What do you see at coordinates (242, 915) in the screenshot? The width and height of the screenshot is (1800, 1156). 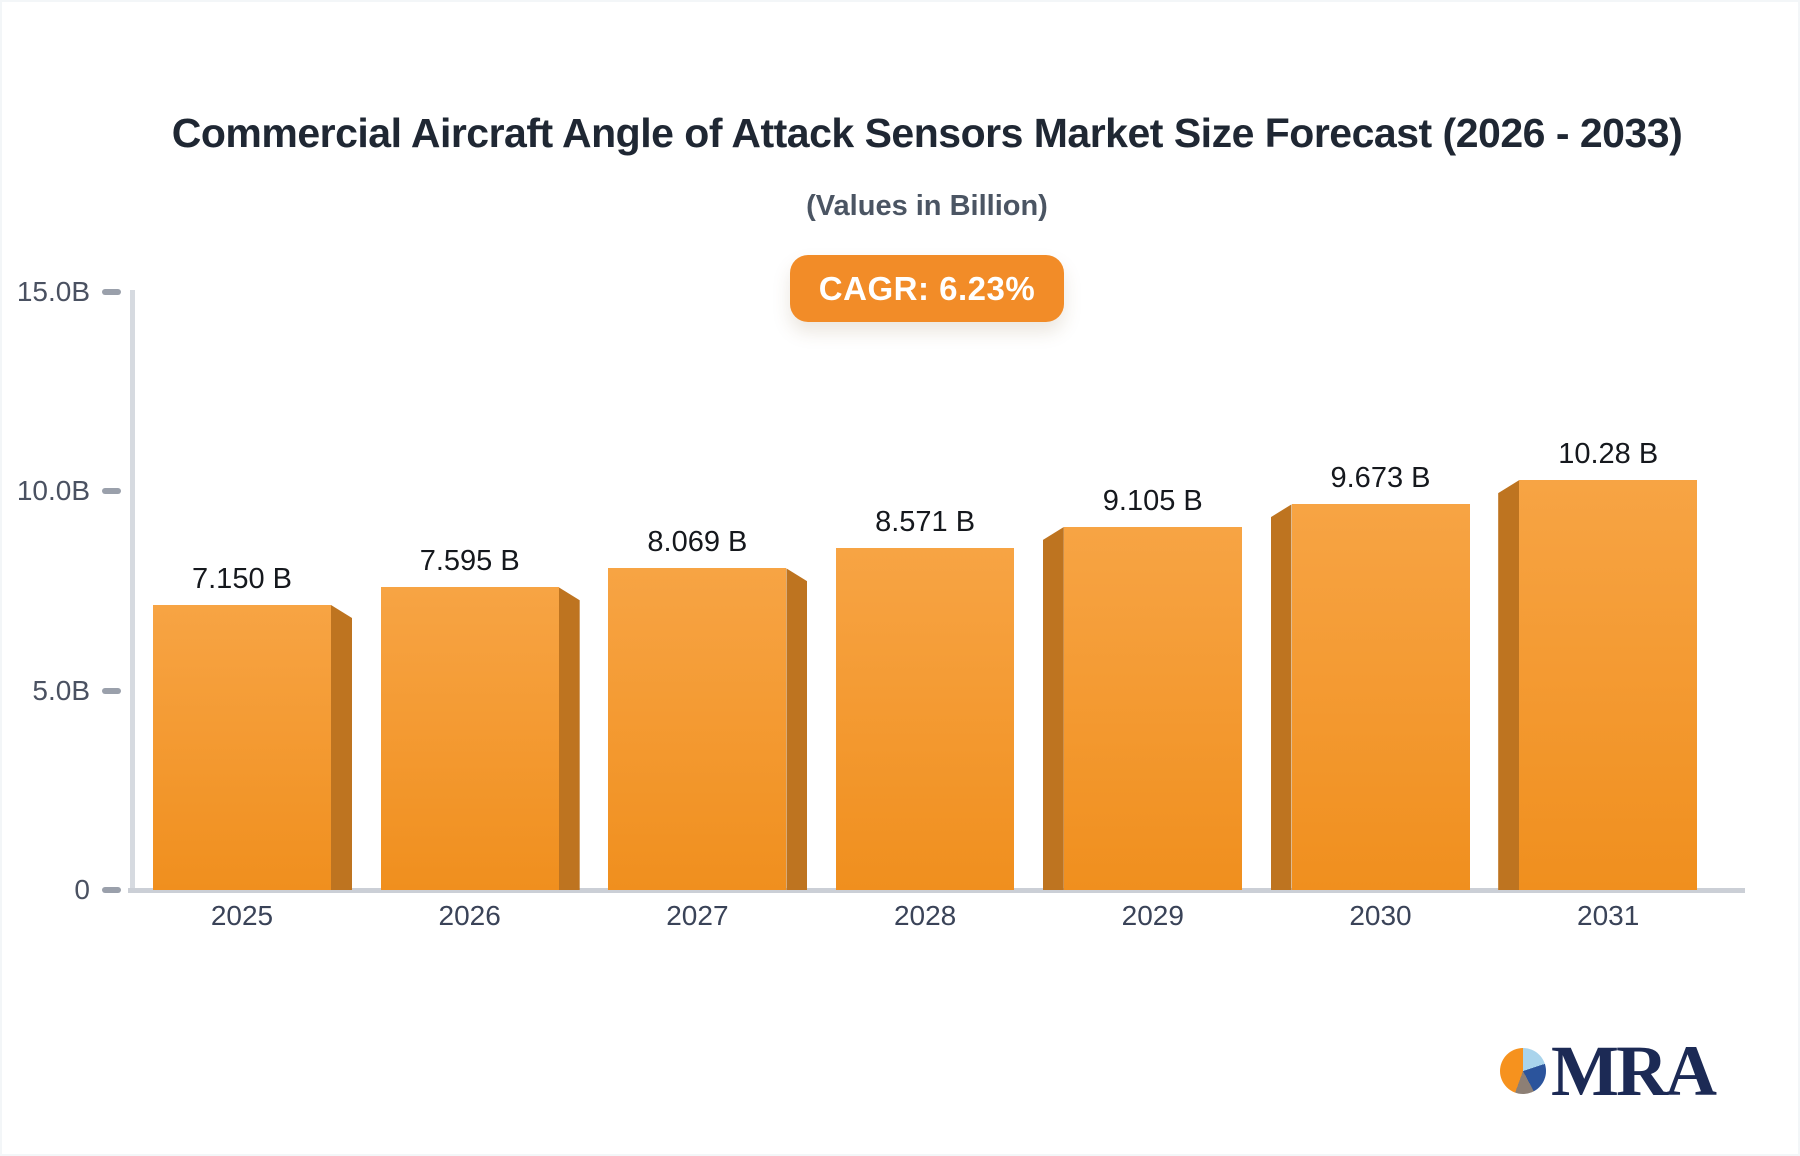 I see `x-tick-label: 2025` at bounding box center [242, 915].